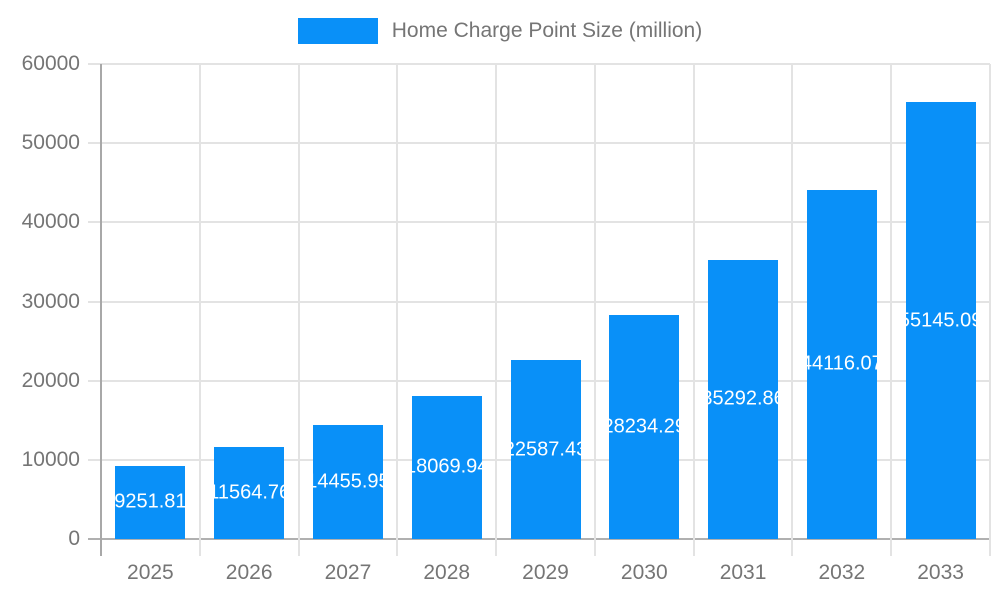 The height and width of the screenshot is (600, 1000). I want to click on bar: 18069.94, so click(446, 467).